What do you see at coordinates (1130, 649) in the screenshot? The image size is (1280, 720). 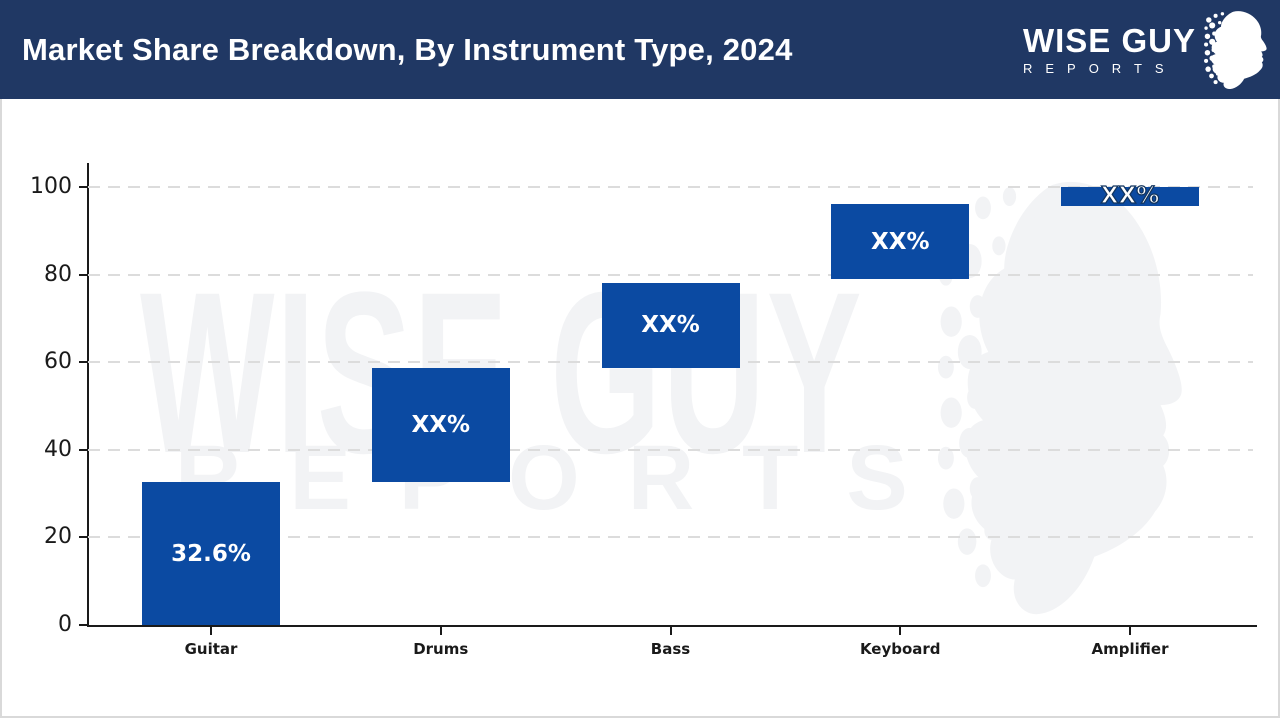 I see `category-label: Amplifier` at bounding box center [1130, 649].